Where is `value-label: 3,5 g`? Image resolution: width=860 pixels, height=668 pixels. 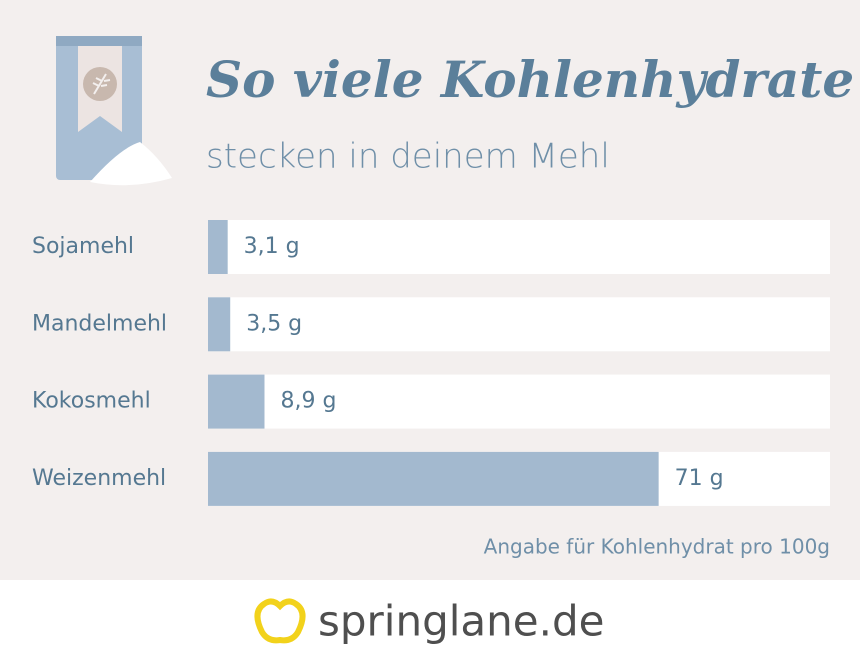 value-label: 3,5 g is located at coordinates (274, 323).